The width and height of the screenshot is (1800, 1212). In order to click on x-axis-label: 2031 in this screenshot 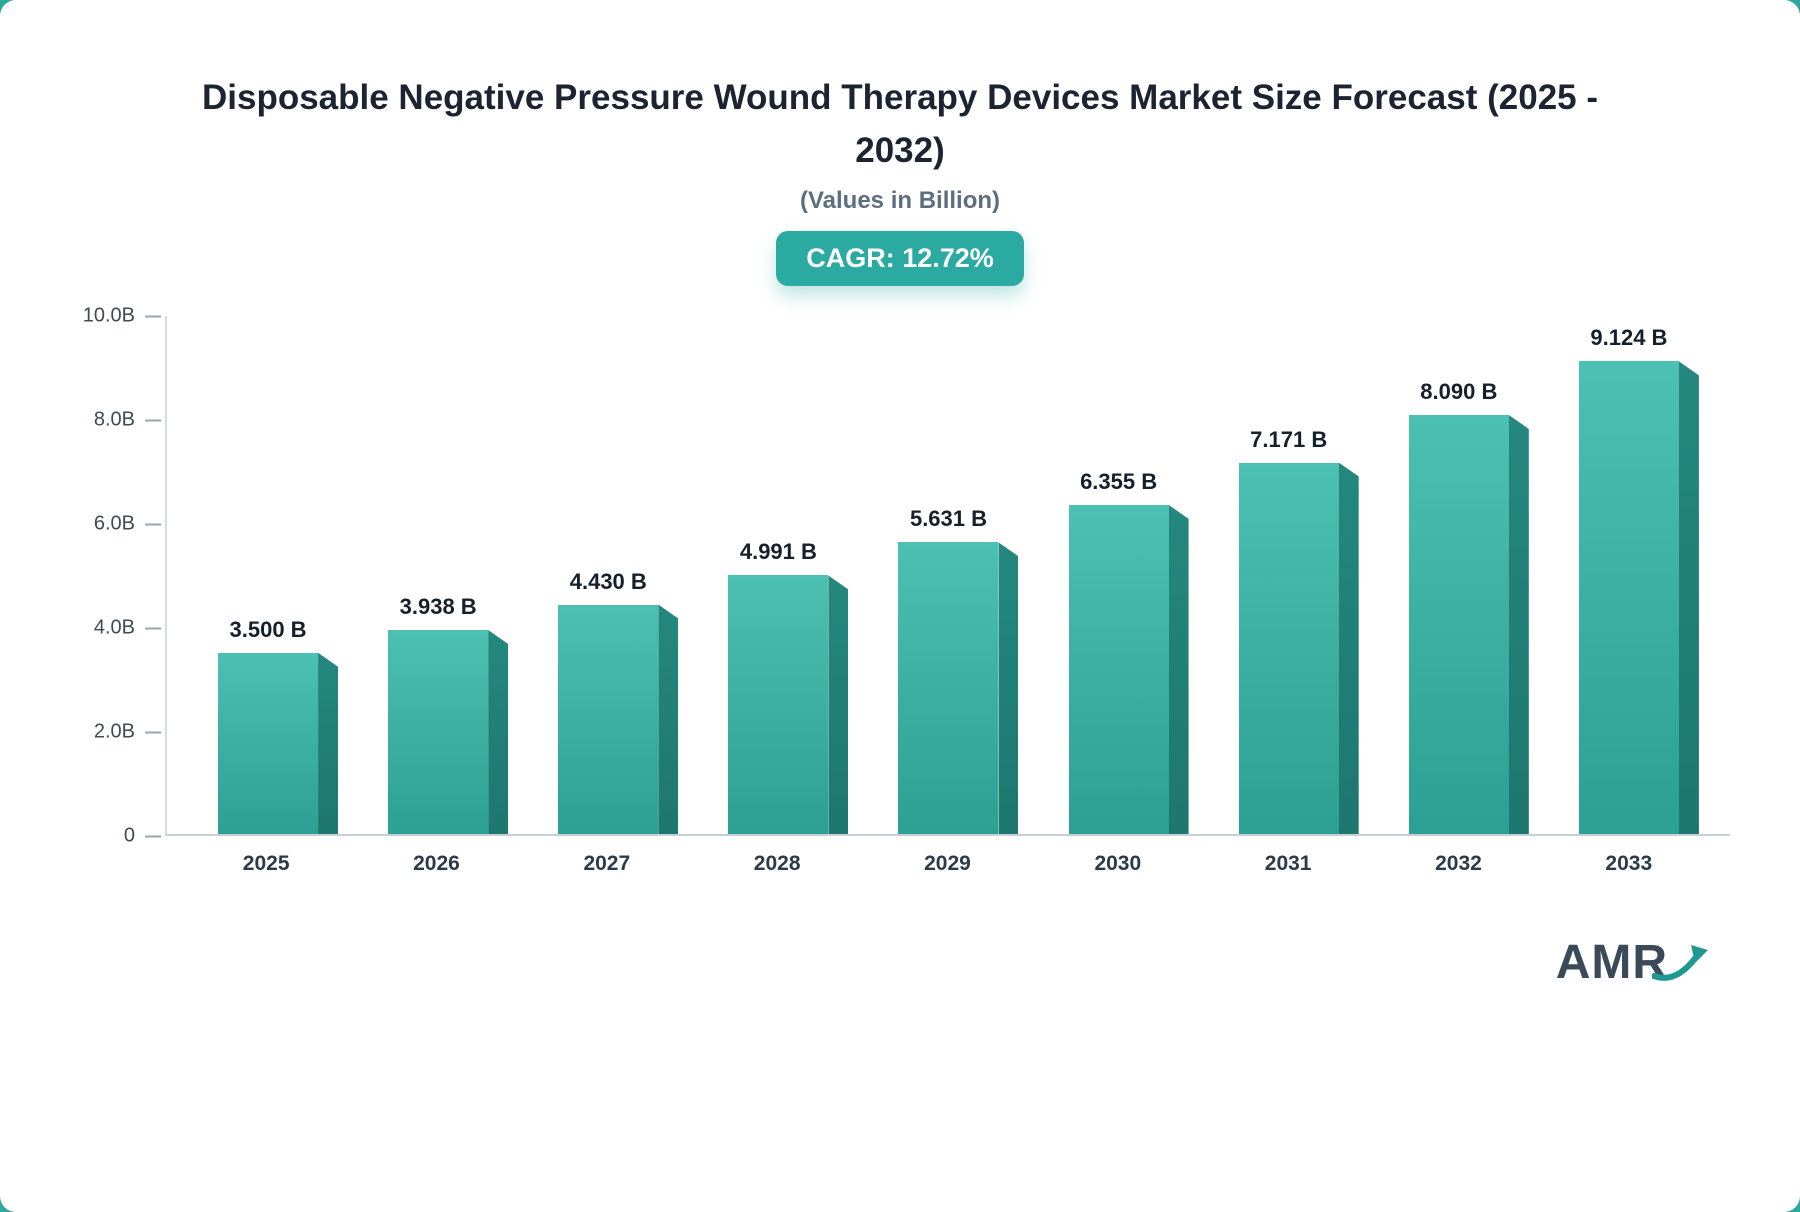, I will do `click(1288, 863)`.